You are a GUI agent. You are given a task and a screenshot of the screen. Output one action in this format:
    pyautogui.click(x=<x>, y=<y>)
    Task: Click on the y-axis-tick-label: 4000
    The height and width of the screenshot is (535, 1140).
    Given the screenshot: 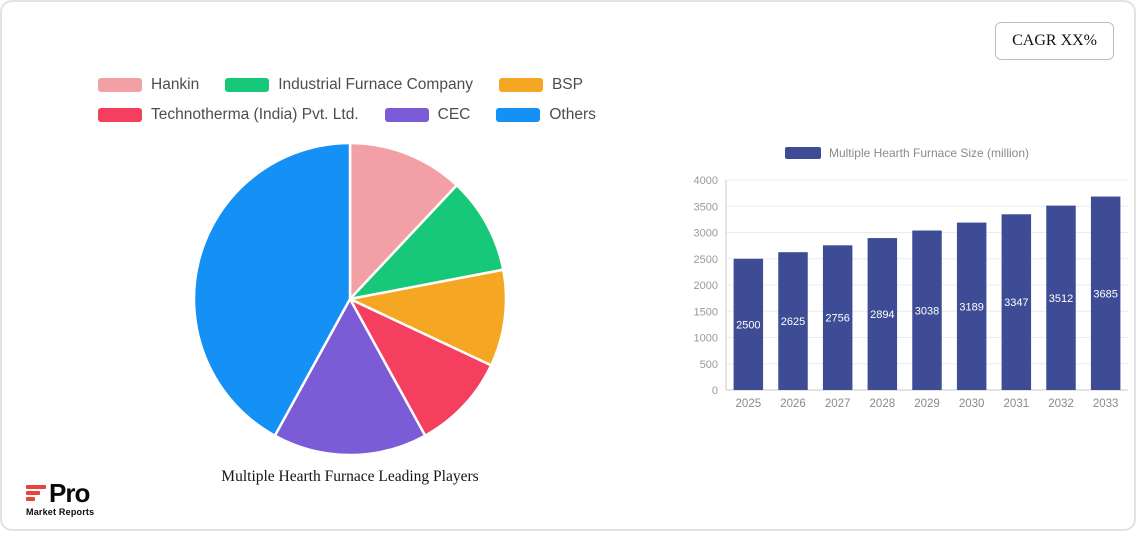 What is the action you would take?
    pyautogui.click(x=706, y=181)
    